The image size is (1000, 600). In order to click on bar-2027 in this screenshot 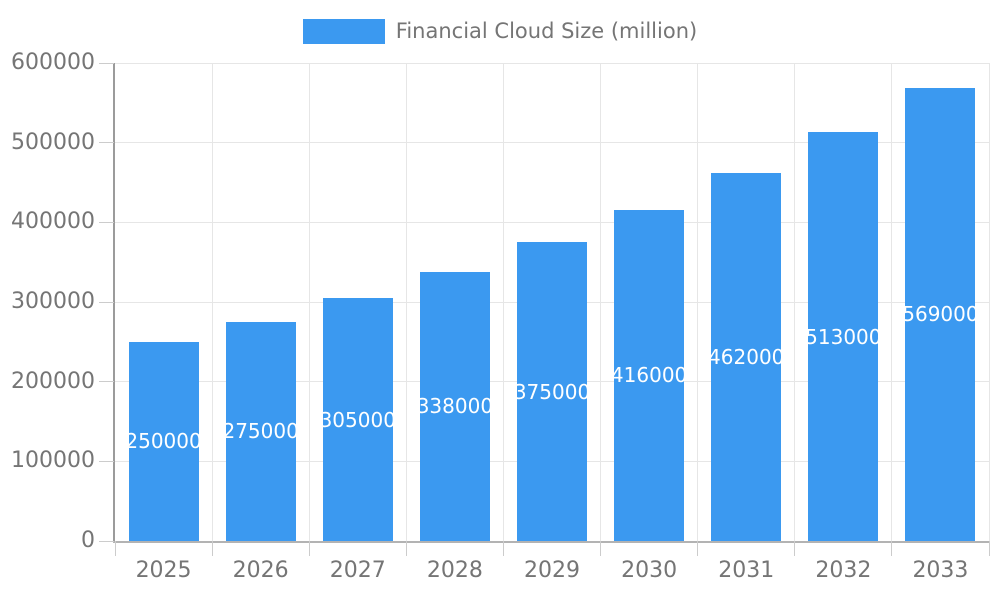, I will do `click(357, 419)`.